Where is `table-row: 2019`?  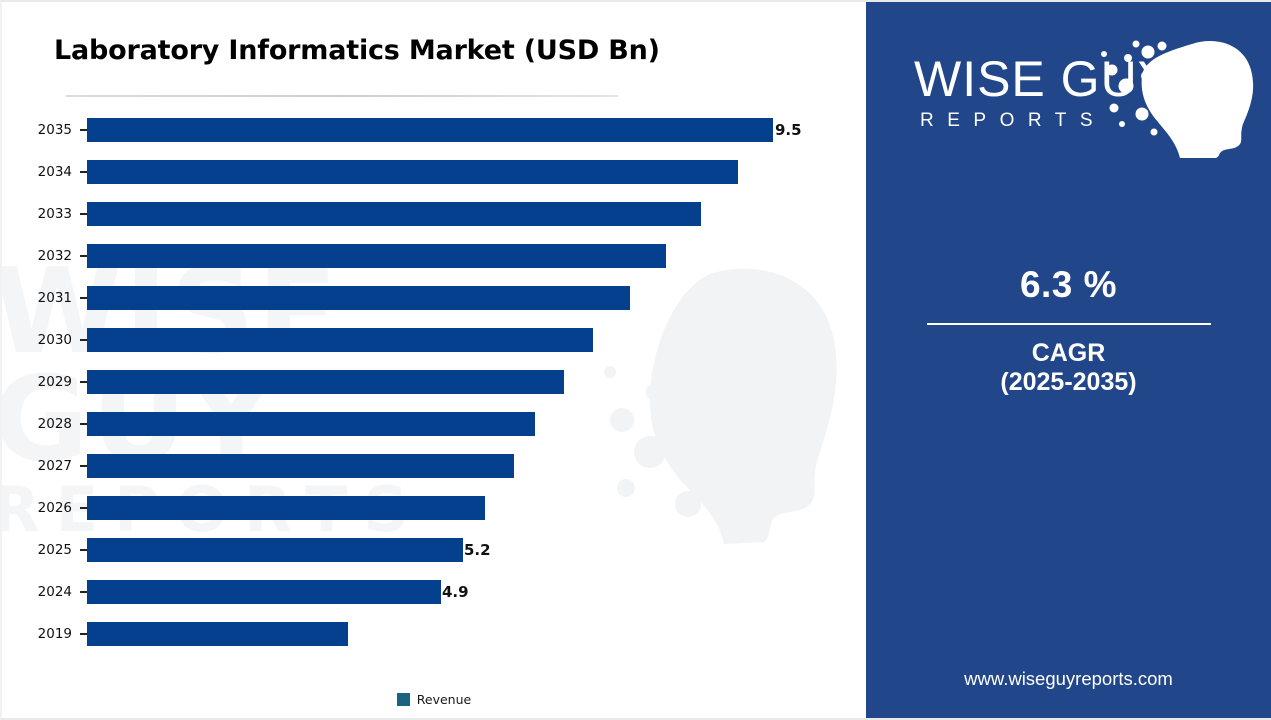 table-row: 2019 is located at coordinates (434, 634).